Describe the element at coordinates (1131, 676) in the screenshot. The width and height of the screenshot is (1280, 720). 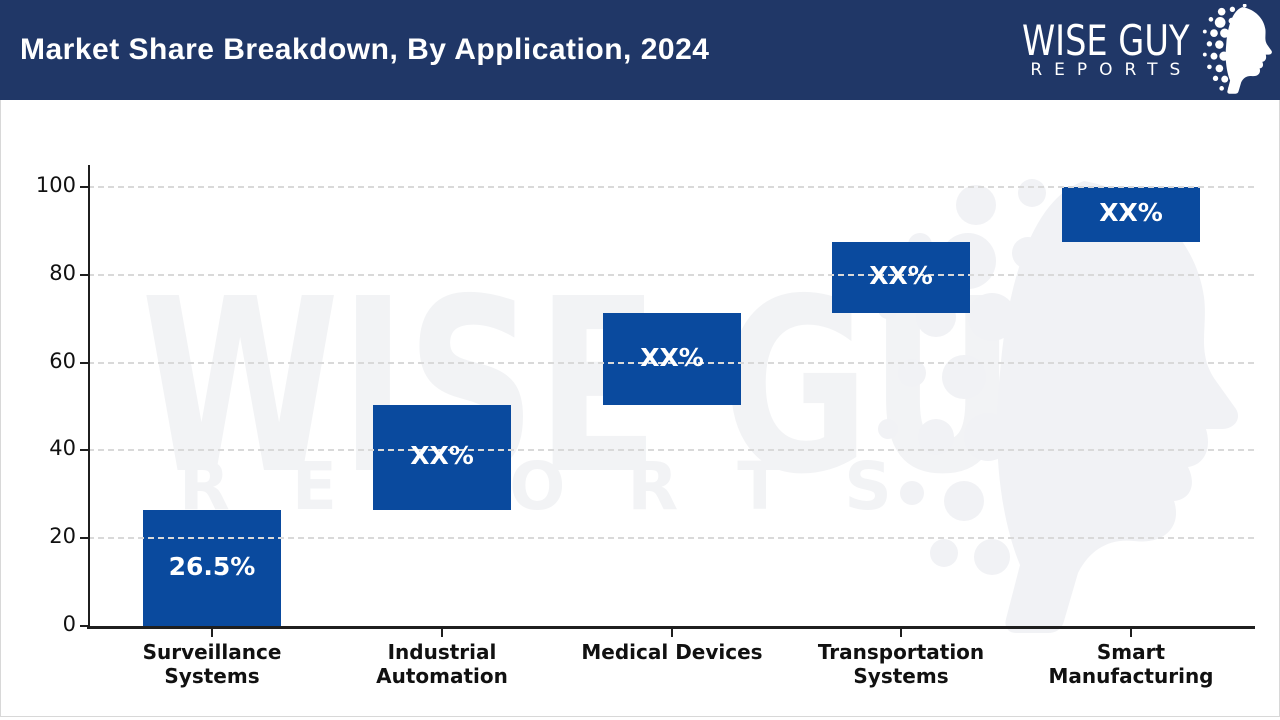
I see `x-tick-label-line: Manufacturing` at that location.